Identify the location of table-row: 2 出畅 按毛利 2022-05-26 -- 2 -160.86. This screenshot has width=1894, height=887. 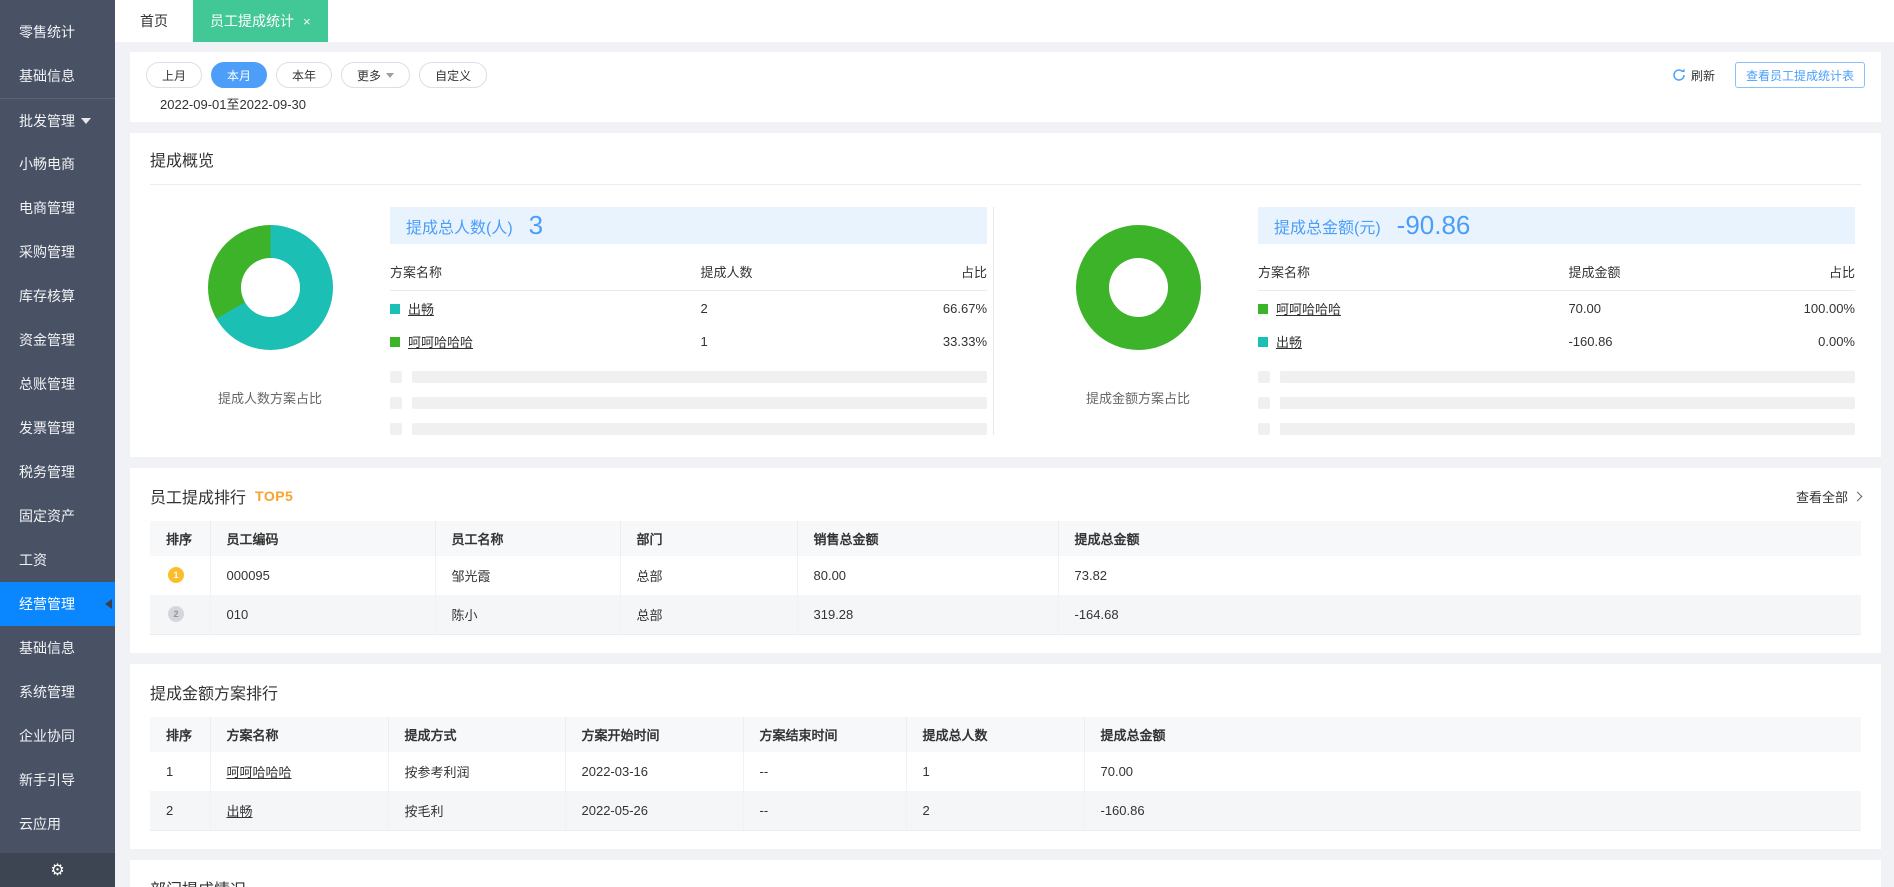
(1005, 811).